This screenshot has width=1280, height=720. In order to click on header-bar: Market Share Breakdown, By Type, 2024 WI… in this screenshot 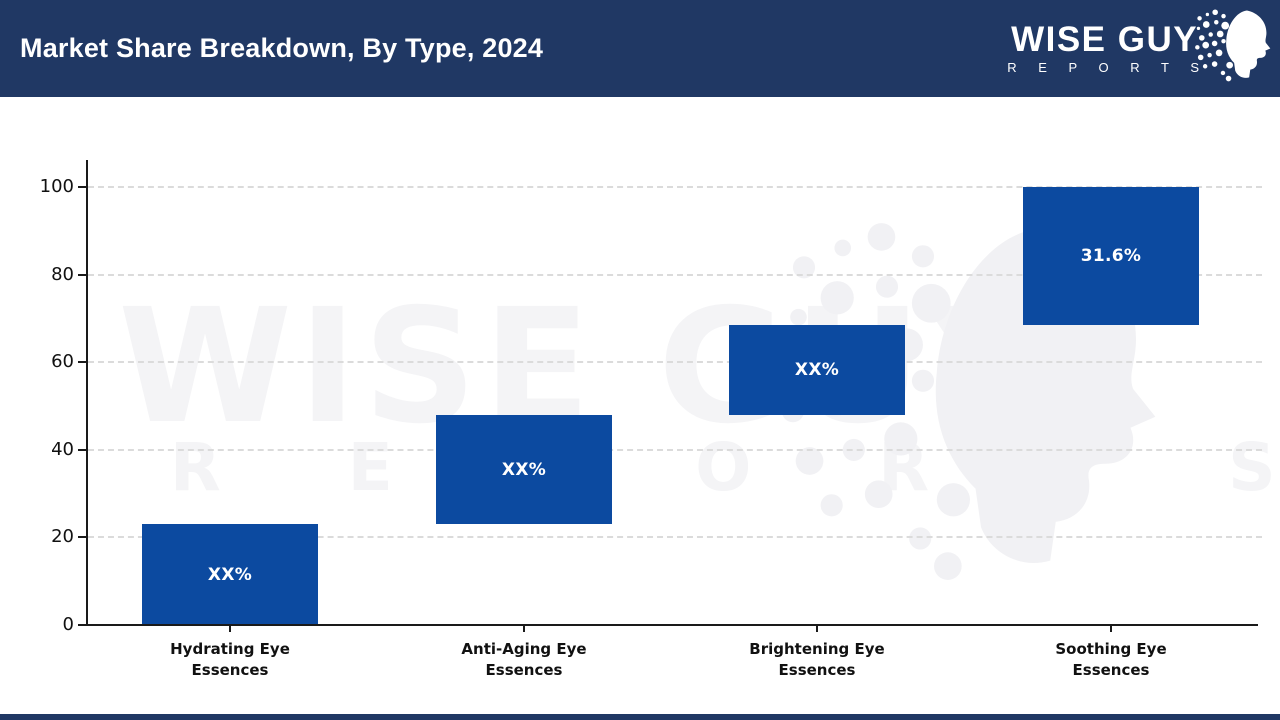, I will do `click(640, 48)`.